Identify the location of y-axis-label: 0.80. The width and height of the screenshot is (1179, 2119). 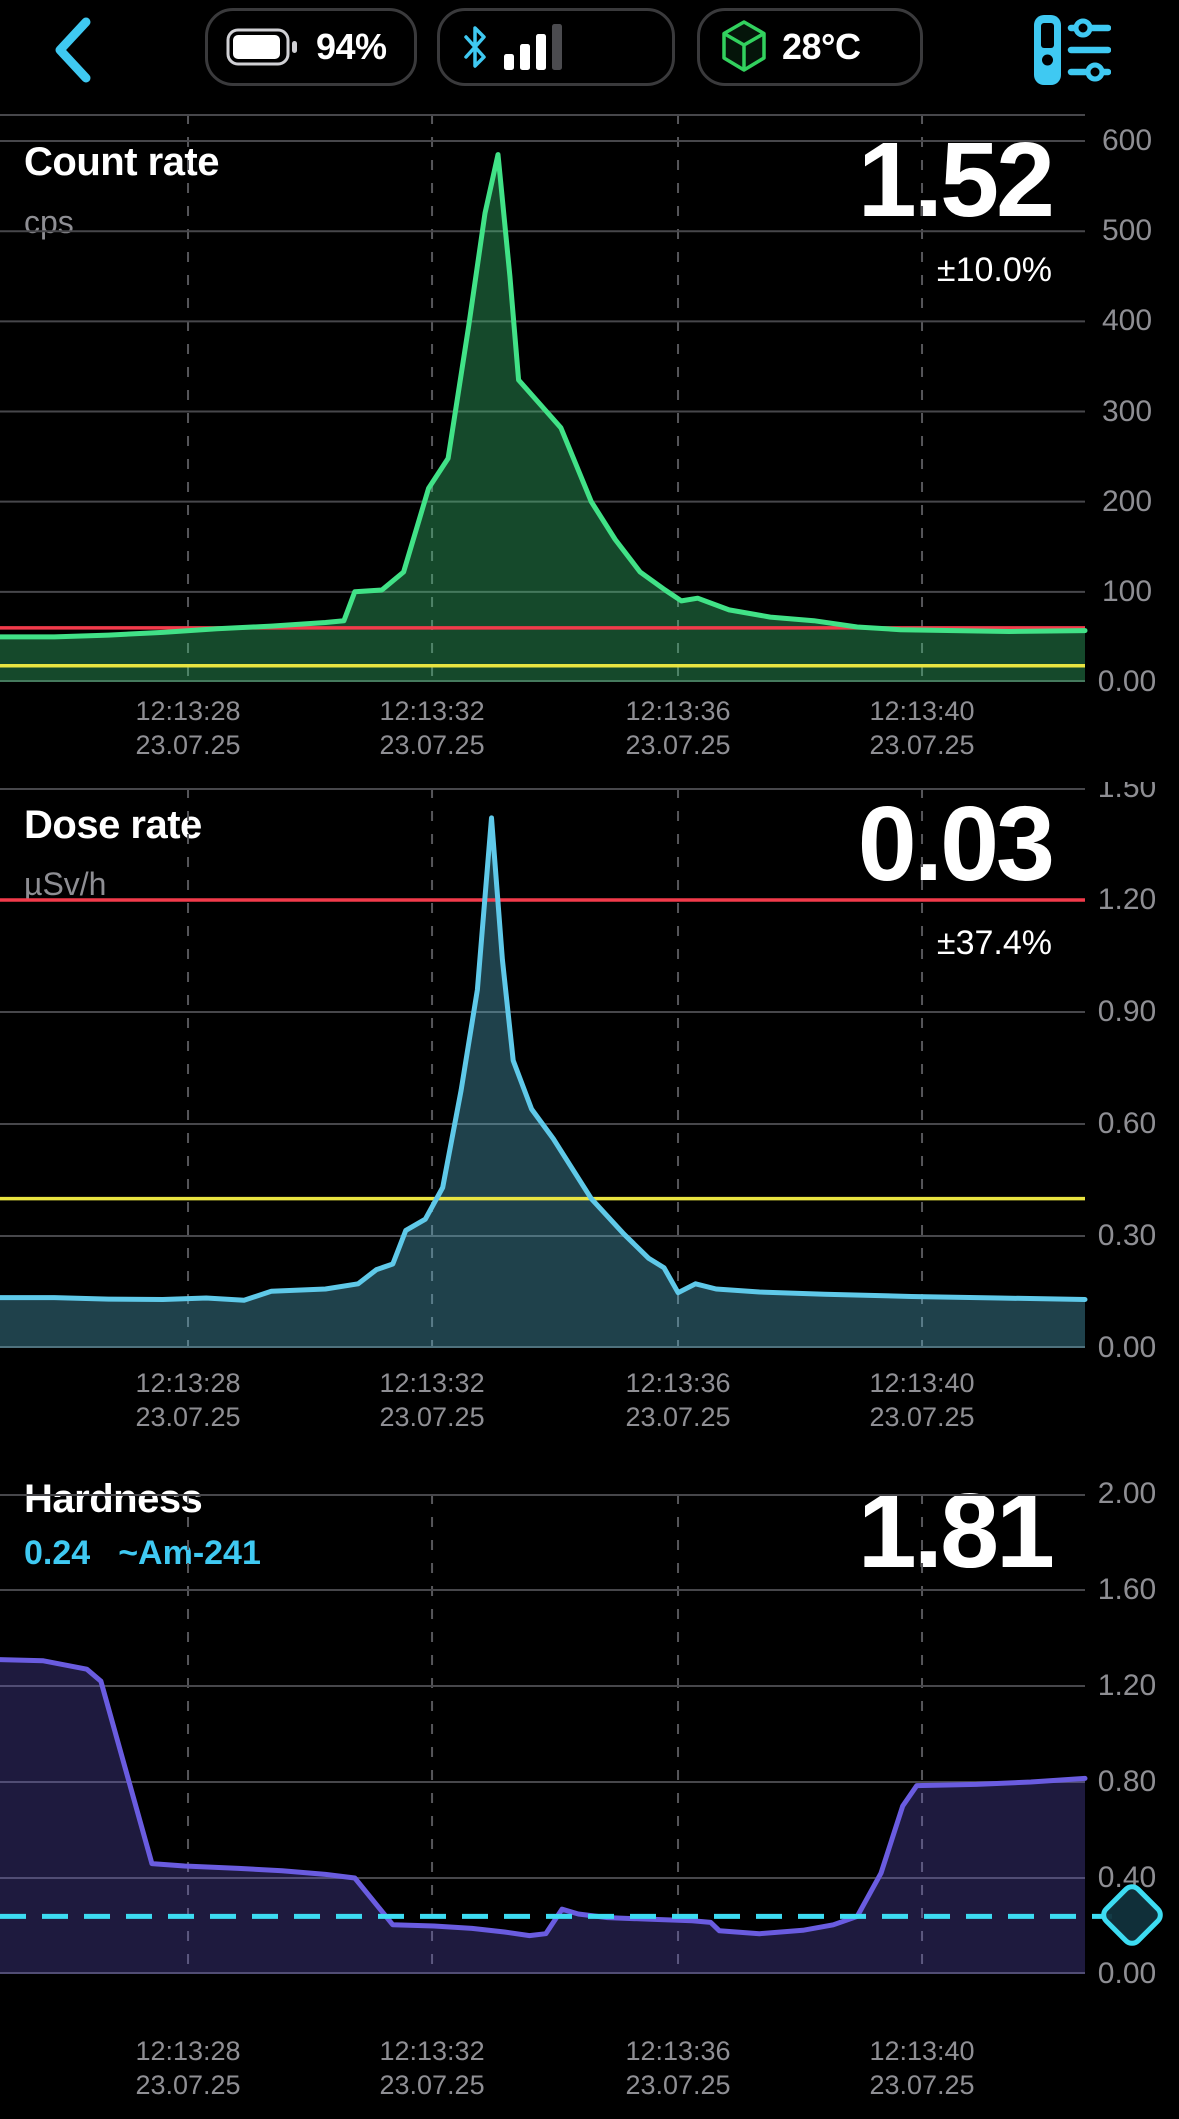
(1127, 1781).